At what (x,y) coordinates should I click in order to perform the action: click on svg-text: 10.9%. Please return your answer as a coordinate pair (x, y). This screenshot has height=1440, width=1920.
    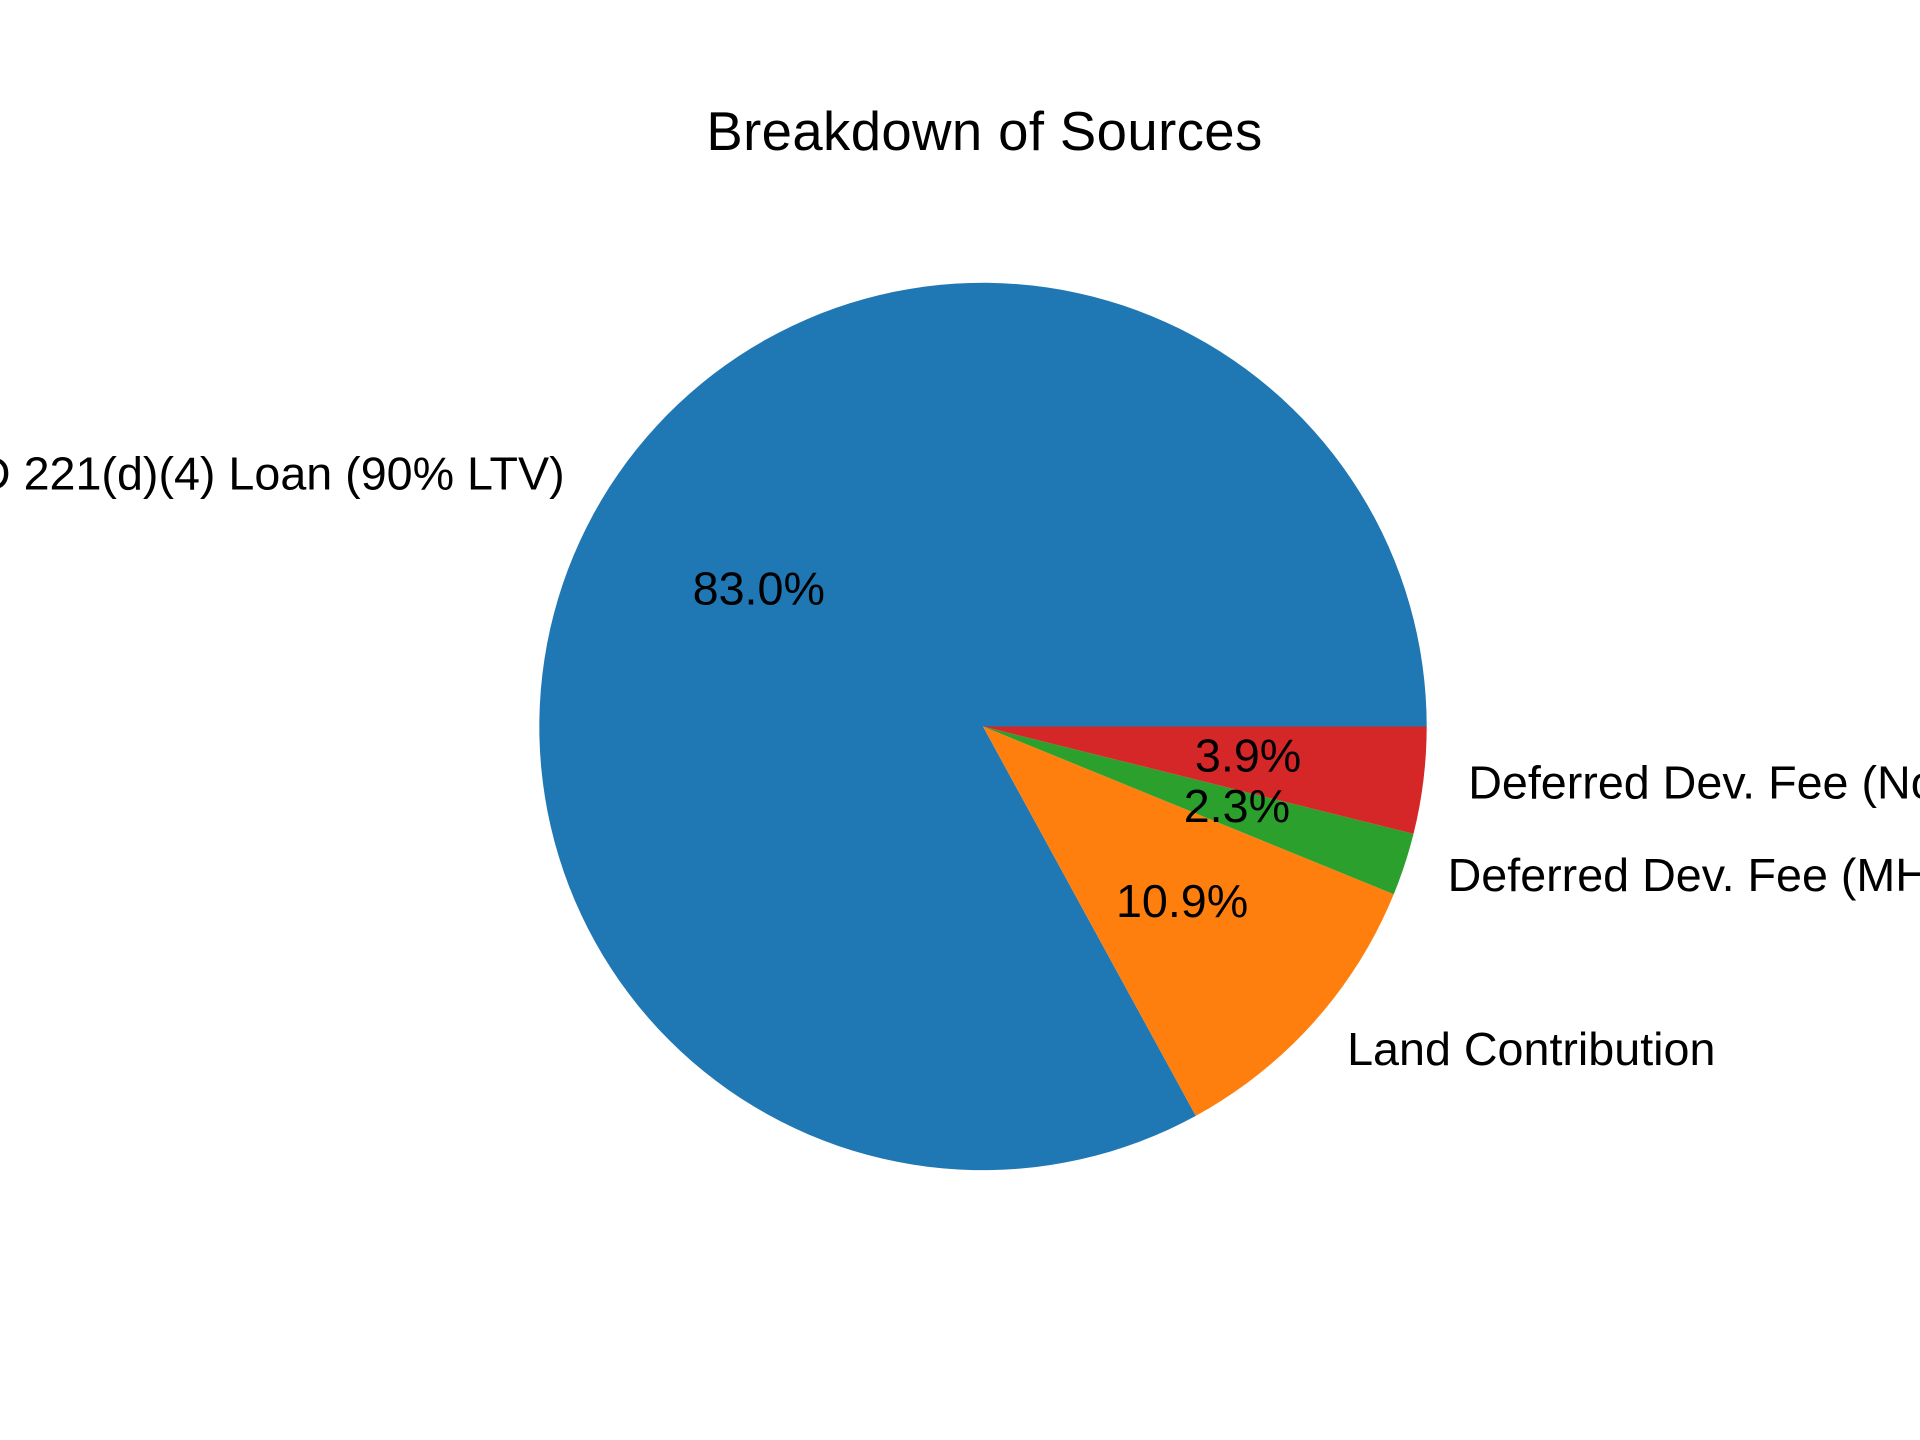
    Looking at the image, I should click on (1182, 901).